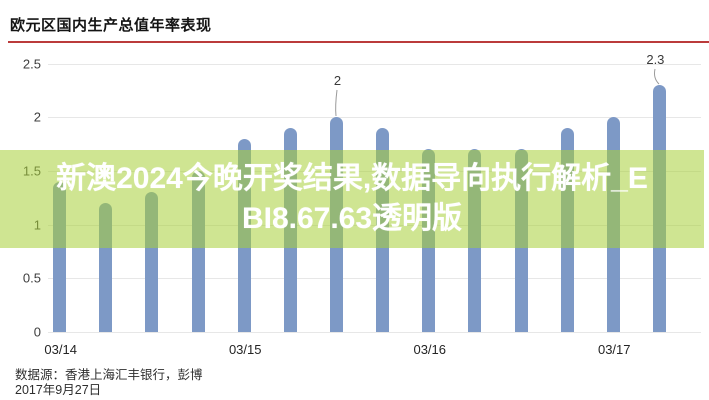 The height and width of the screenshot is (400, 709). I want to click on title-divider-line, so click(358, 42).